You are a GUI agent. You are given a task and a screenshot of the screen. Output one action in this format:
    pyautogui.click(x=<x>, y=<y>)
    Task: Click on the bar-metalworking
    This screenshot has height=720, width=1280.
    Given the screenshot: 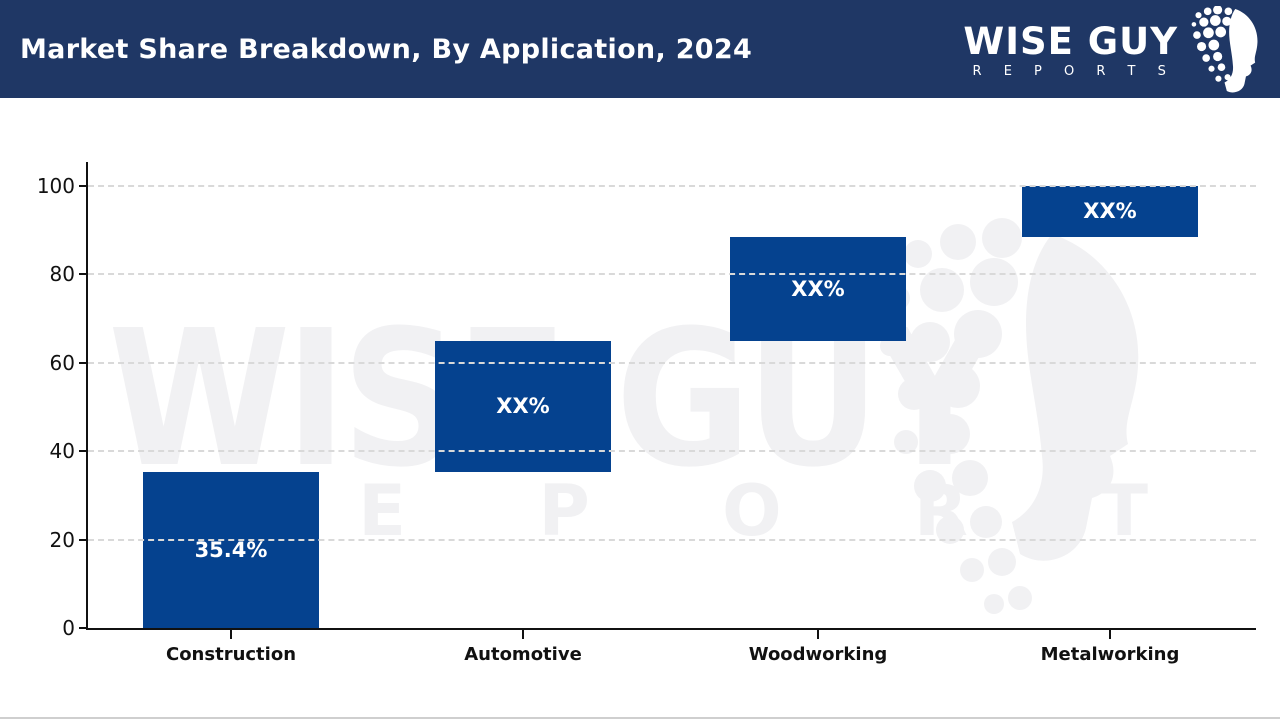 What is the action you would take?
    pyautogui.click(x=1110, y=211)
    